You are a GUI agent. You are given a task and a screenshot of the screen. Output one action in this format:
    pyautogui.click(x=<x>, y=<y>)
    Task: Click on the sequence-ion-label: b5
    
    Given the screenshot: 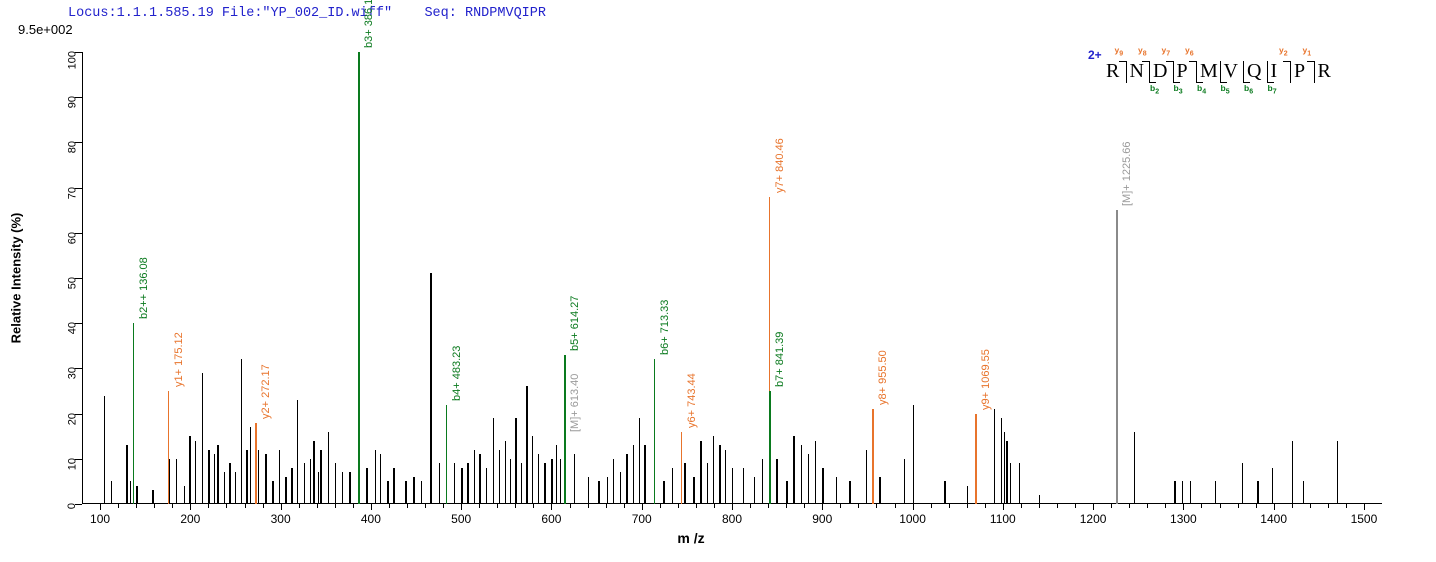 What is the action you would take?
    pyautogui.click(x=1225, y=89)
    